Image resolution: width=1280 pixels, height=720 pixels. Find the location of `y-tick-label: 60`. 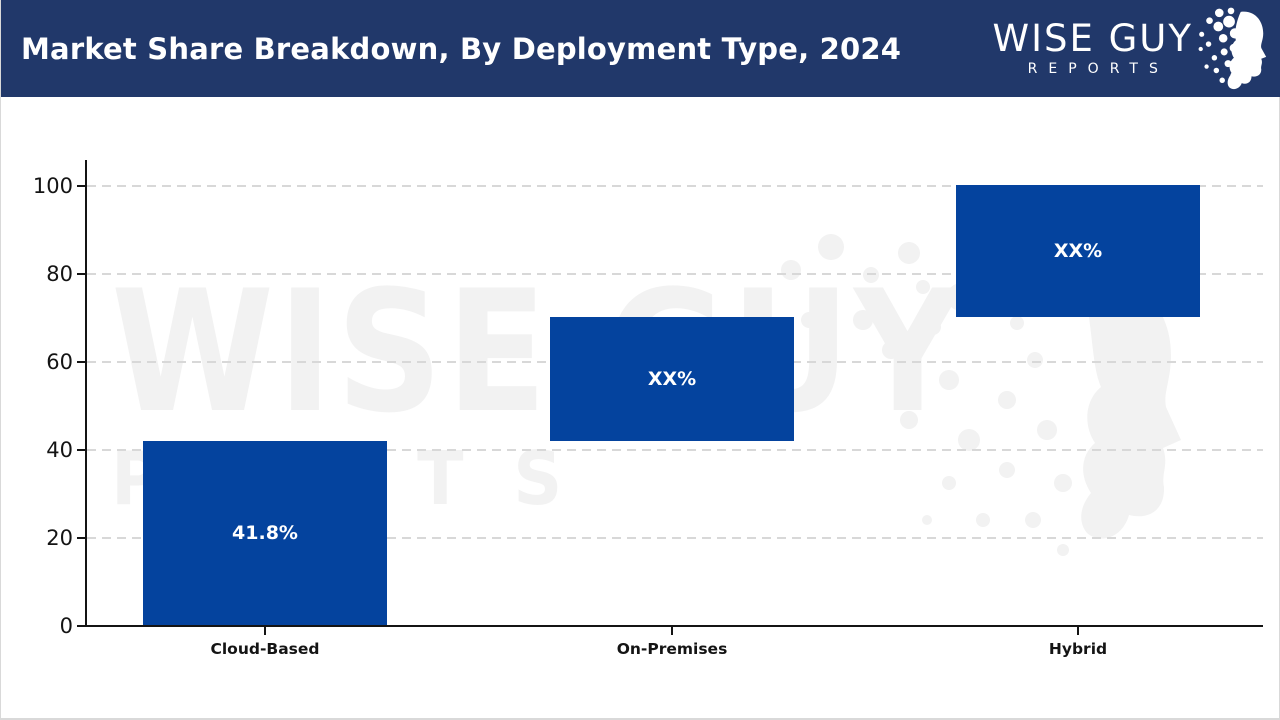

y-tick-label: 60 is located at coordinates (59, 362).